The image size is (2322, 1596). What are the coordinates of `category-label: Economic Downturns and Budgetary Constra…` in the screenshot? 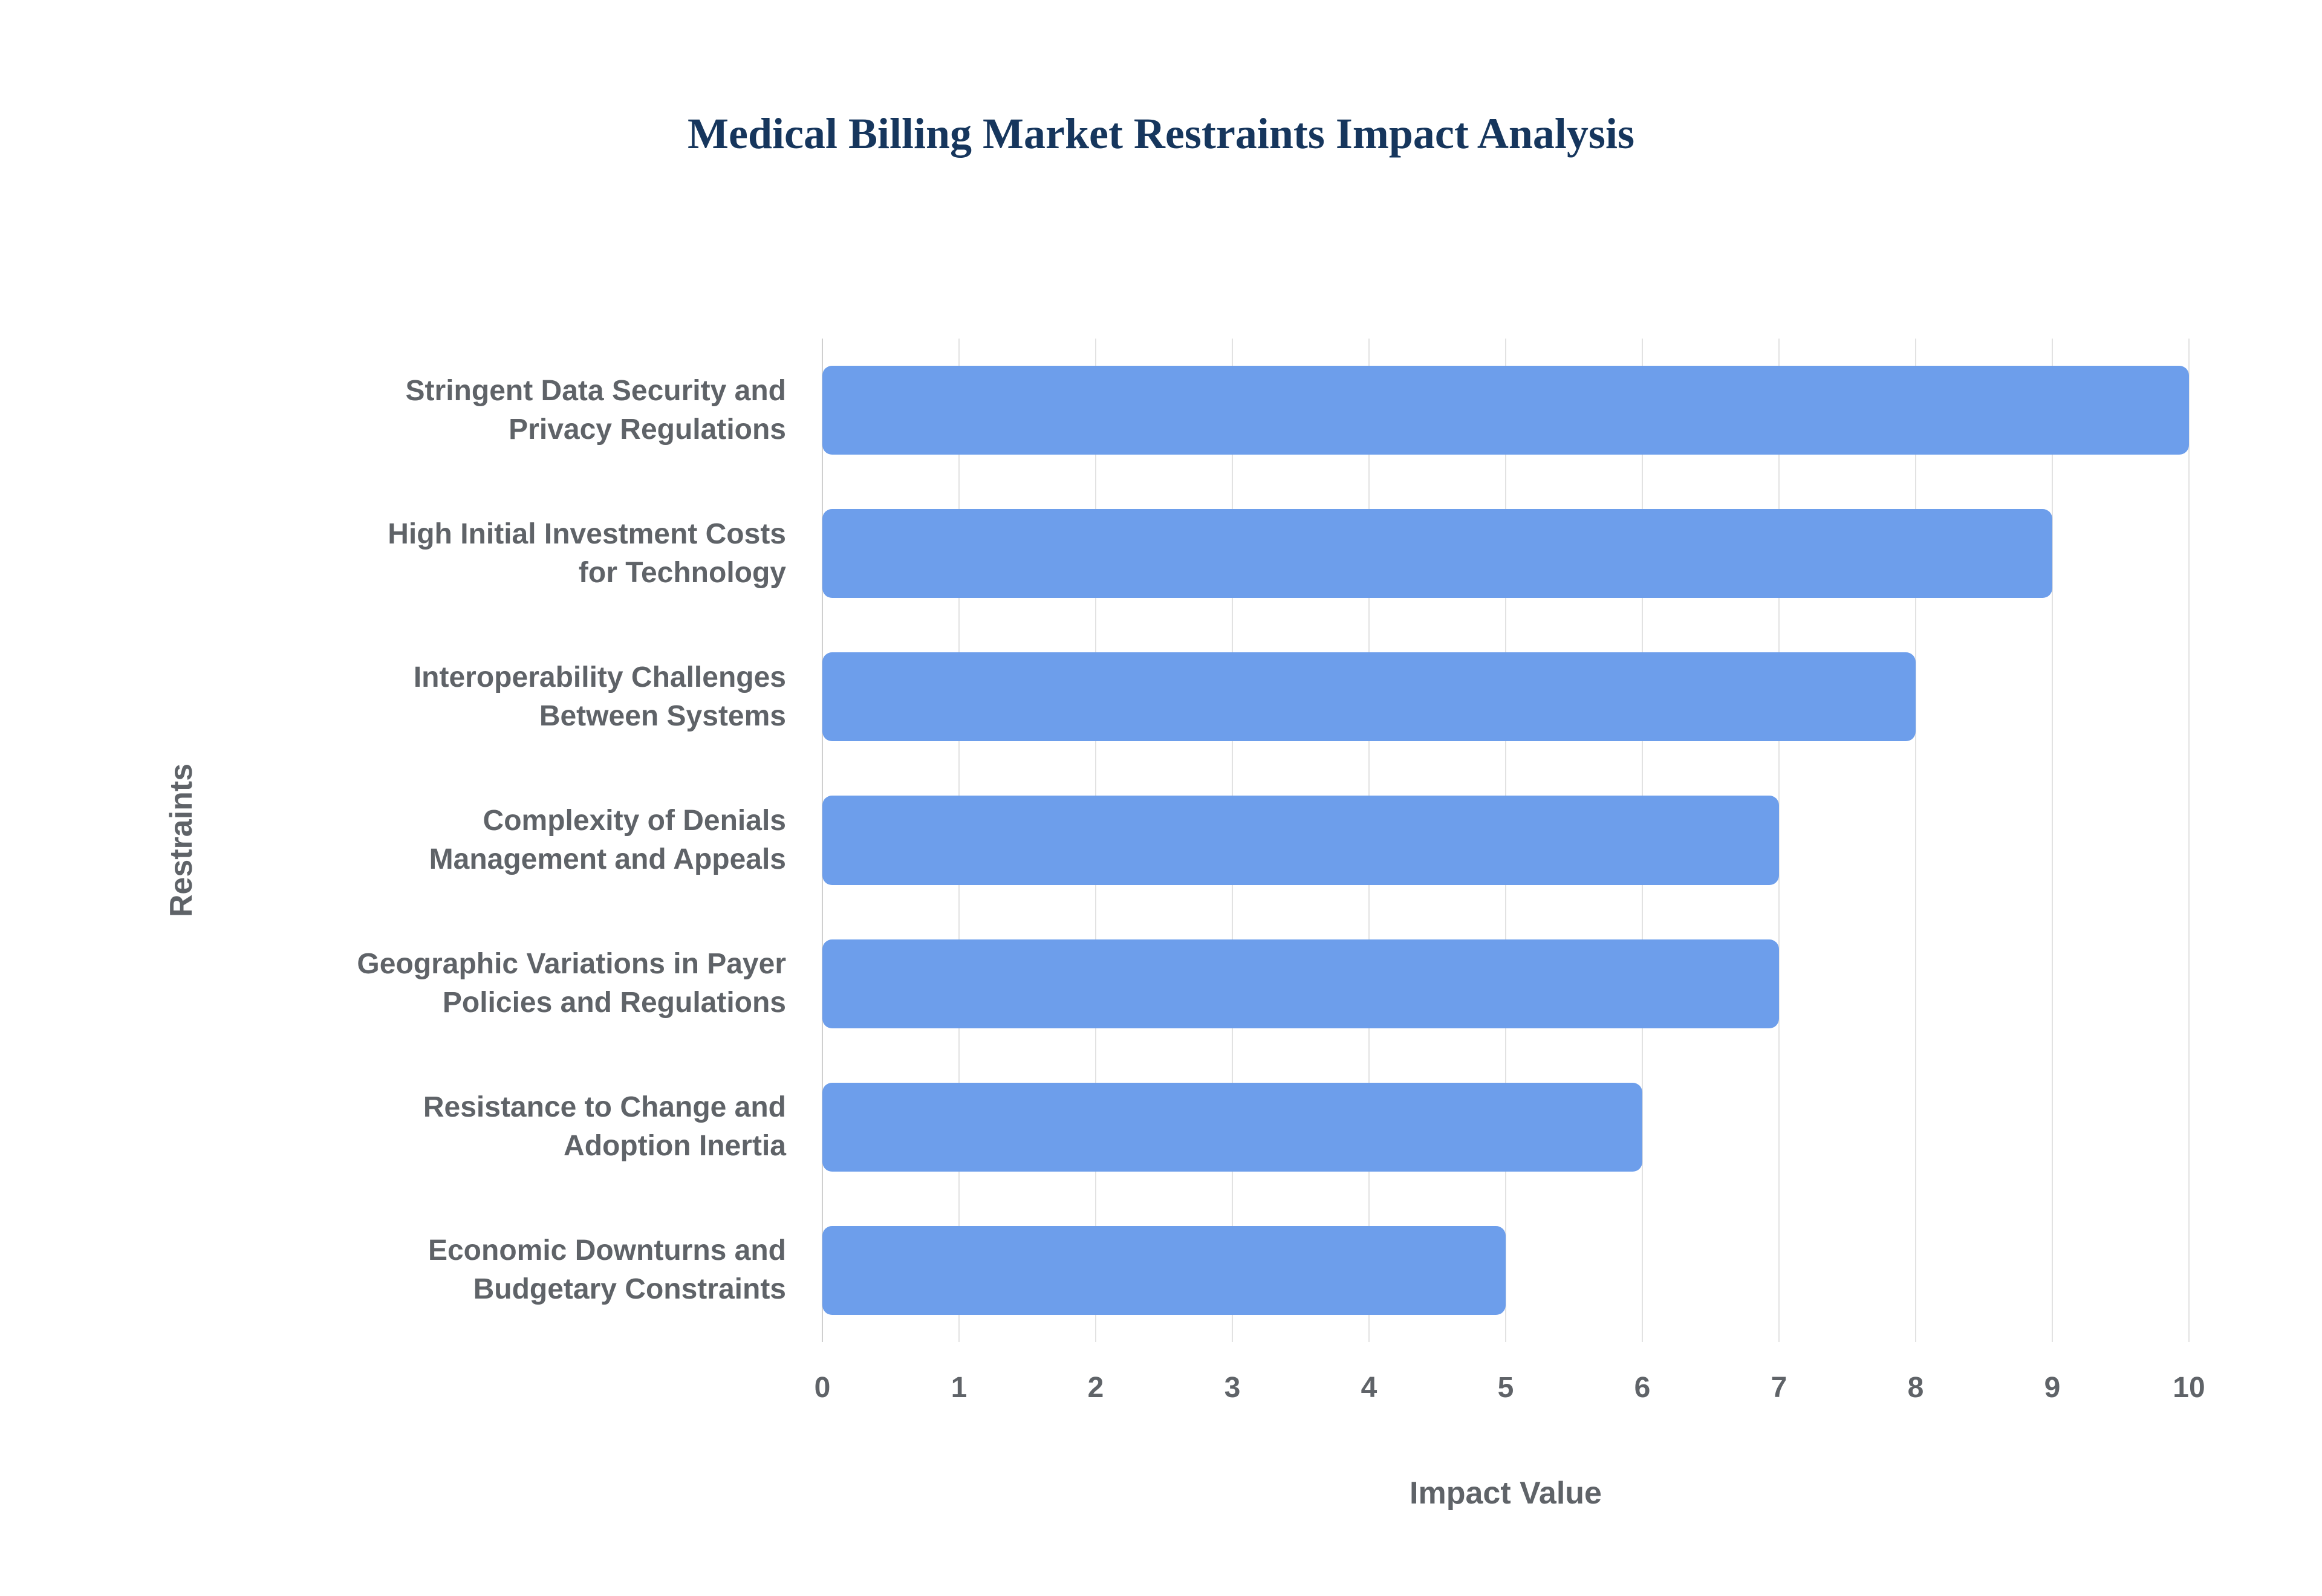 It's located at (607, 1270).